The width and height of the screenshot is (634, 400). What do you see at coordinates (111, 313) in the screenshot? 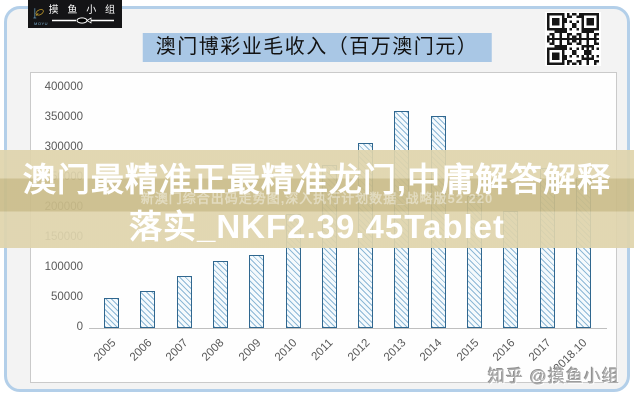
I see `bar-2005` at bounding box center [111, 313].